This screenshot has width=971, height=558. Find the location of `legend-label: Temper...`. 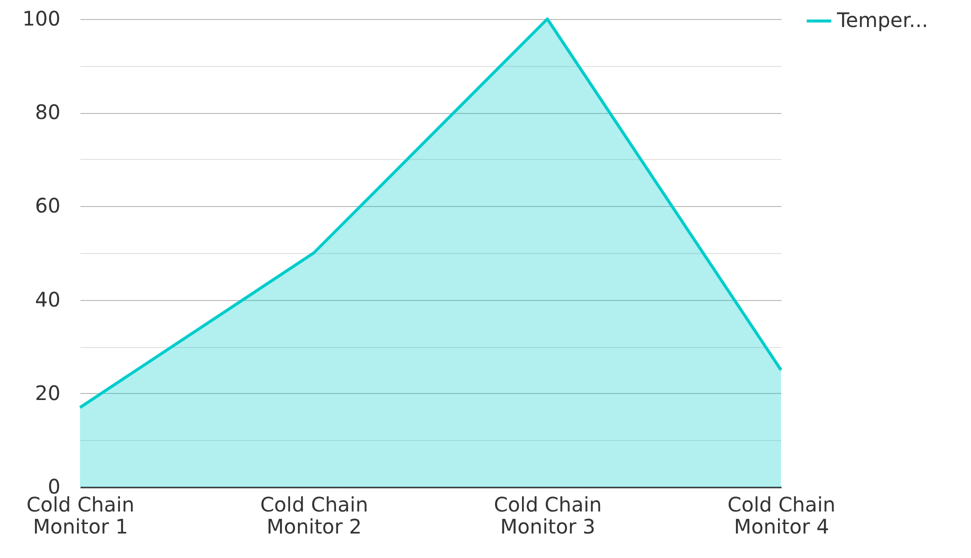

legend-label: Temper... is located at coordinates (882, 20).